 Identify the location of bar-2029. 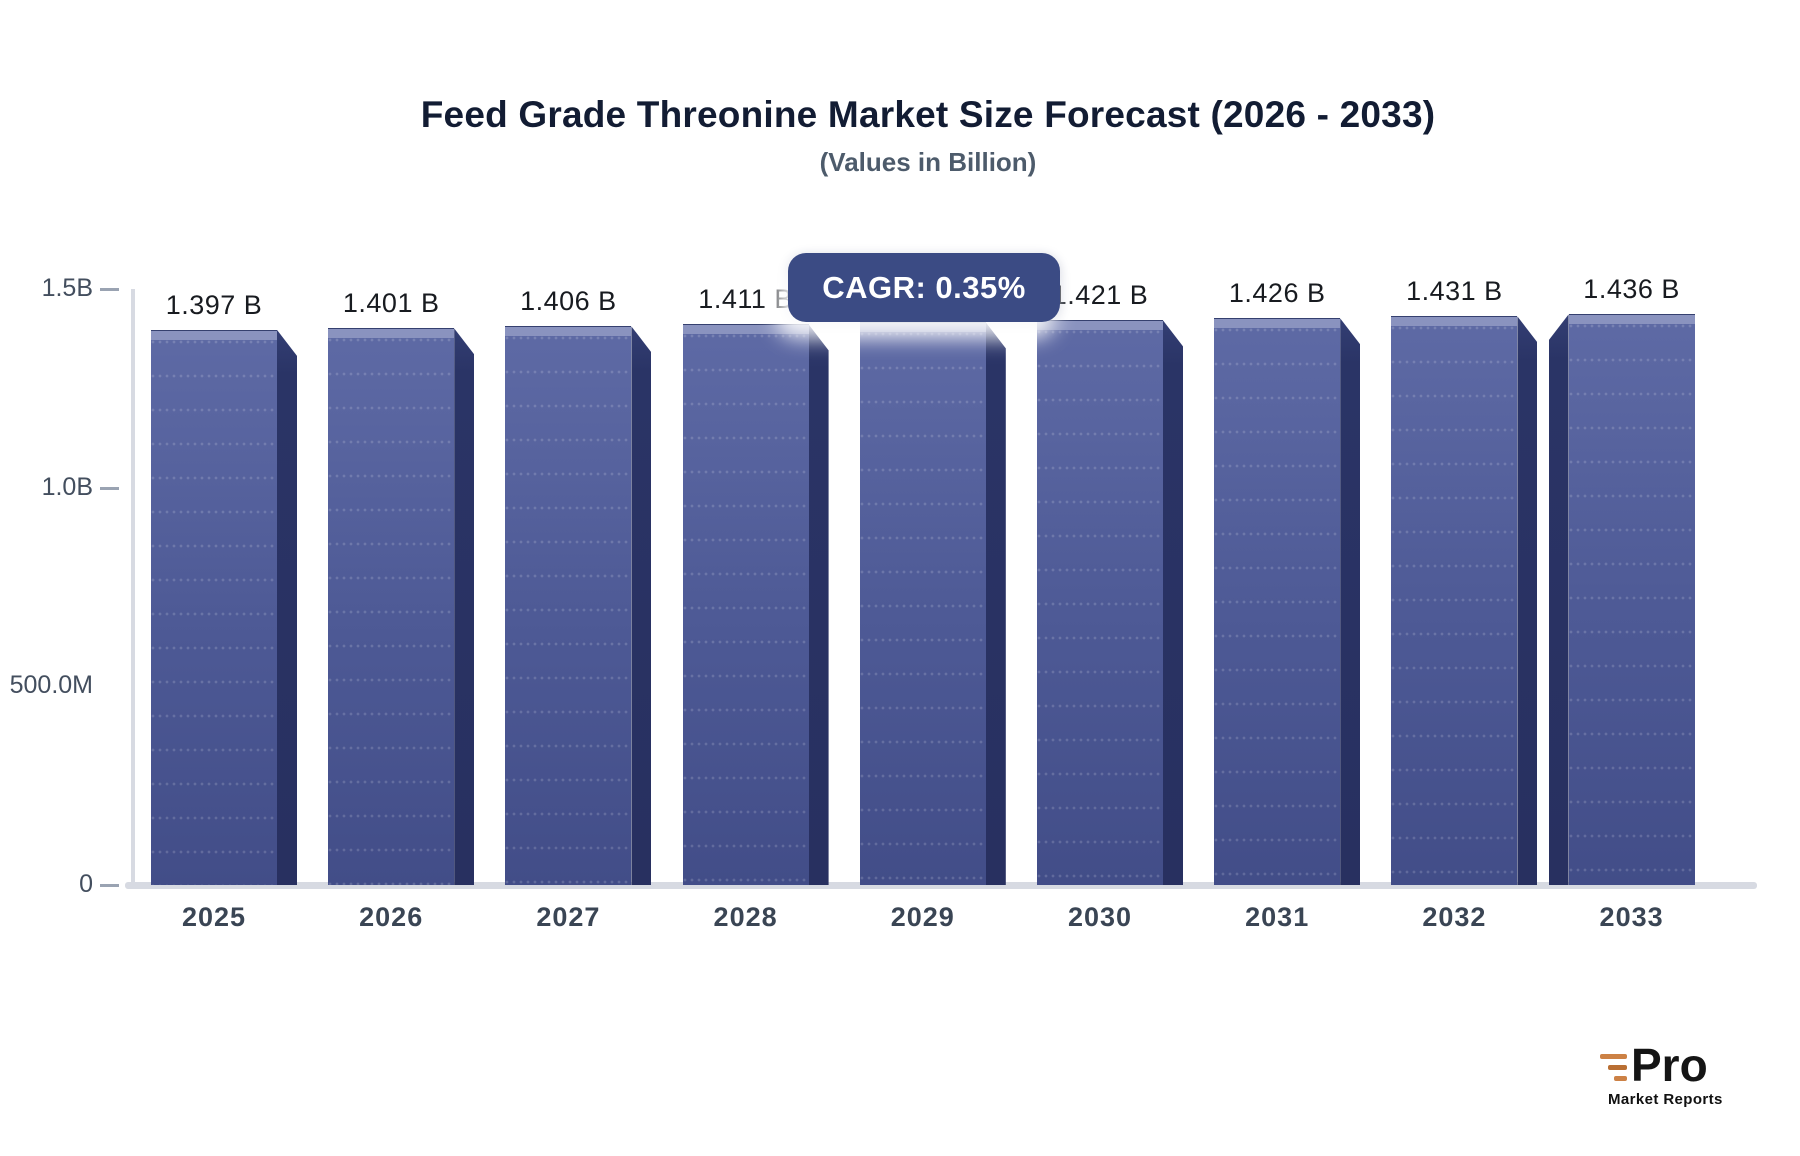
(922, 603).